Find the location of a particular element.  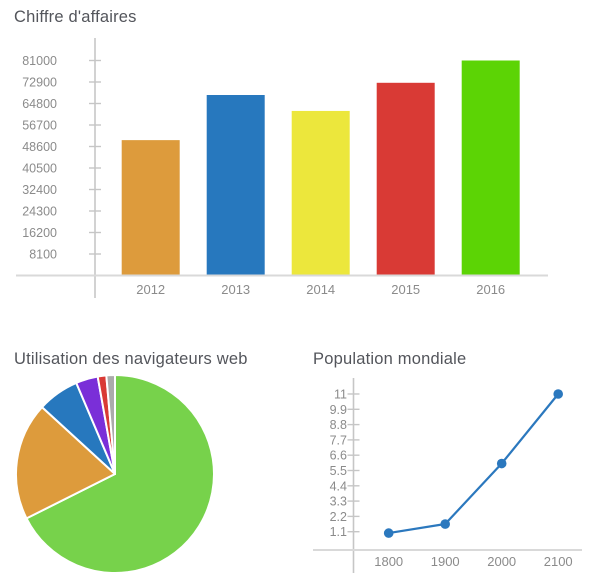

bar-y-tick-label: 72900 is located at coordinates (39, 83).